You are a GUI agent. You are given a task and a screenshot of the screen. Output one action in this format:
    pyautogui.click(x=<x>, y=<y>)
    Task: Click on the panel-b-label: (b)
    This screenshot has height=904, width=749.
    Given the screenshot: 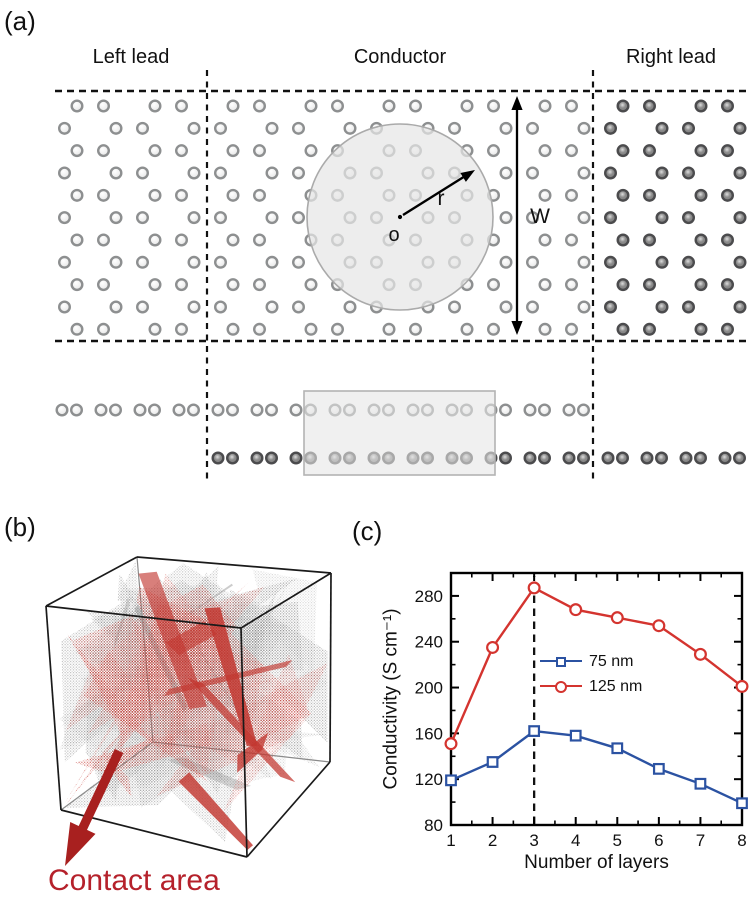 What is the action you would take?
    pyautogui.click(x=20, y=527)
    